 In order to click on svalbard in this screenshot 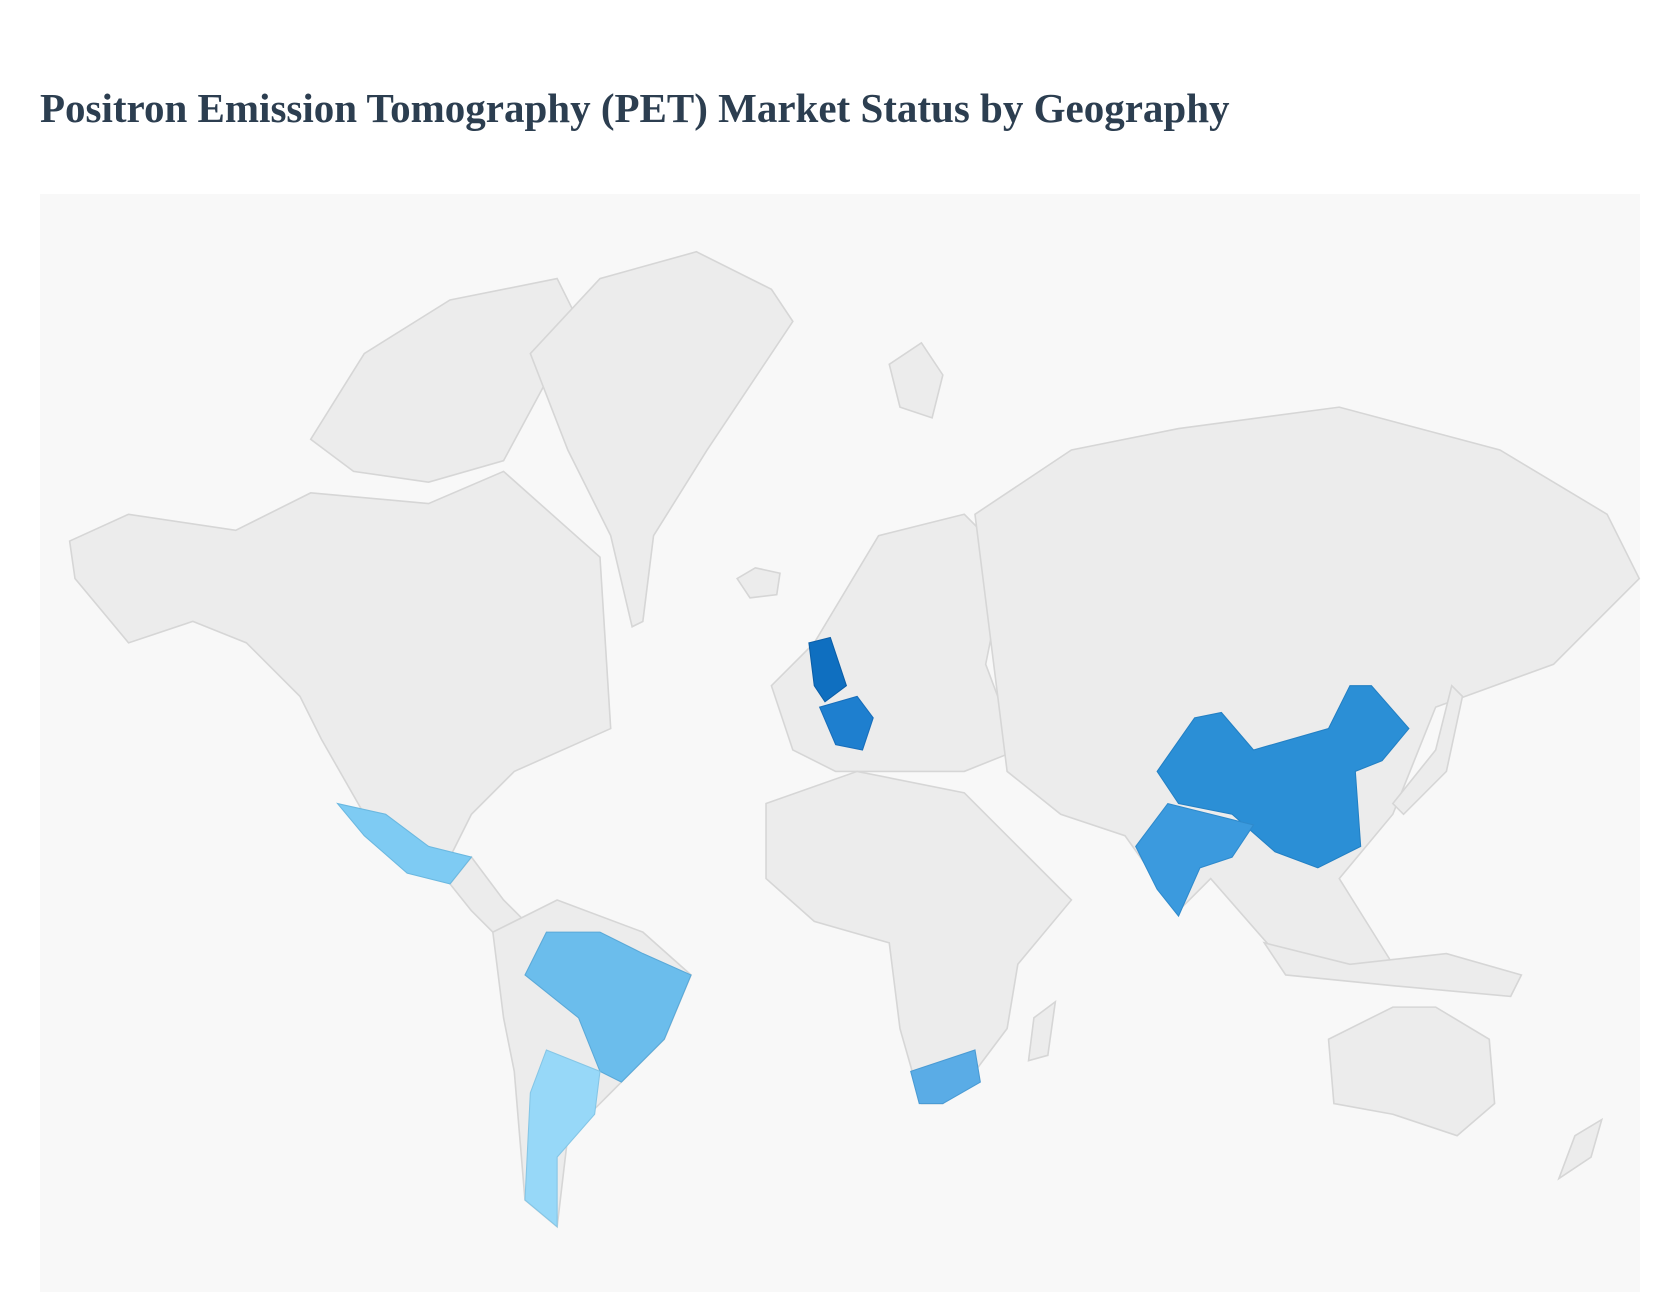, I will do `click(916, 380)`.